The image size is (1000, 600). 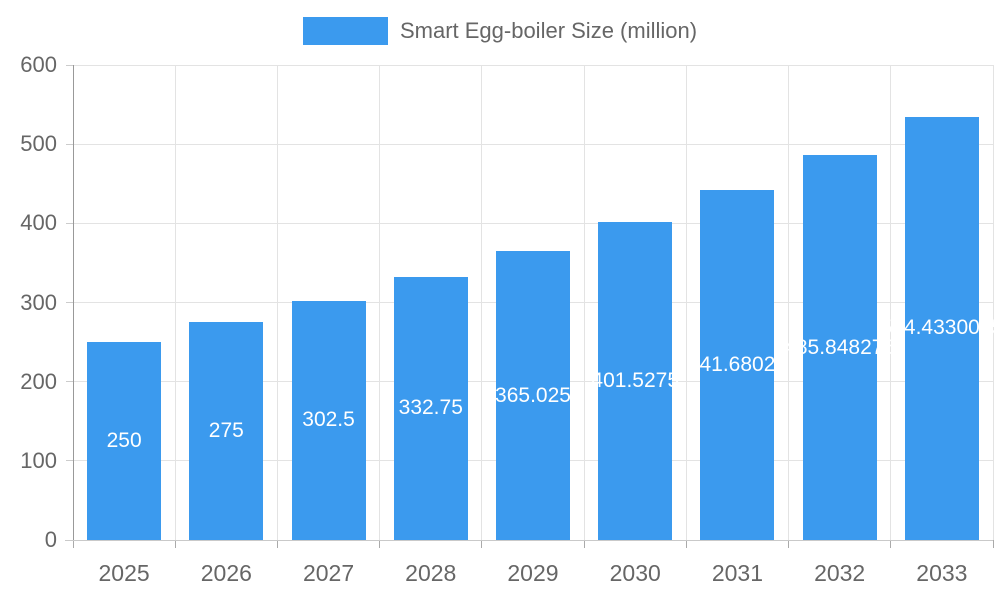 What do you see at coordinates (431, 573) in the screenshot?
I see `x-axis-label-2028: 2028` at bounding box center [431, 573].